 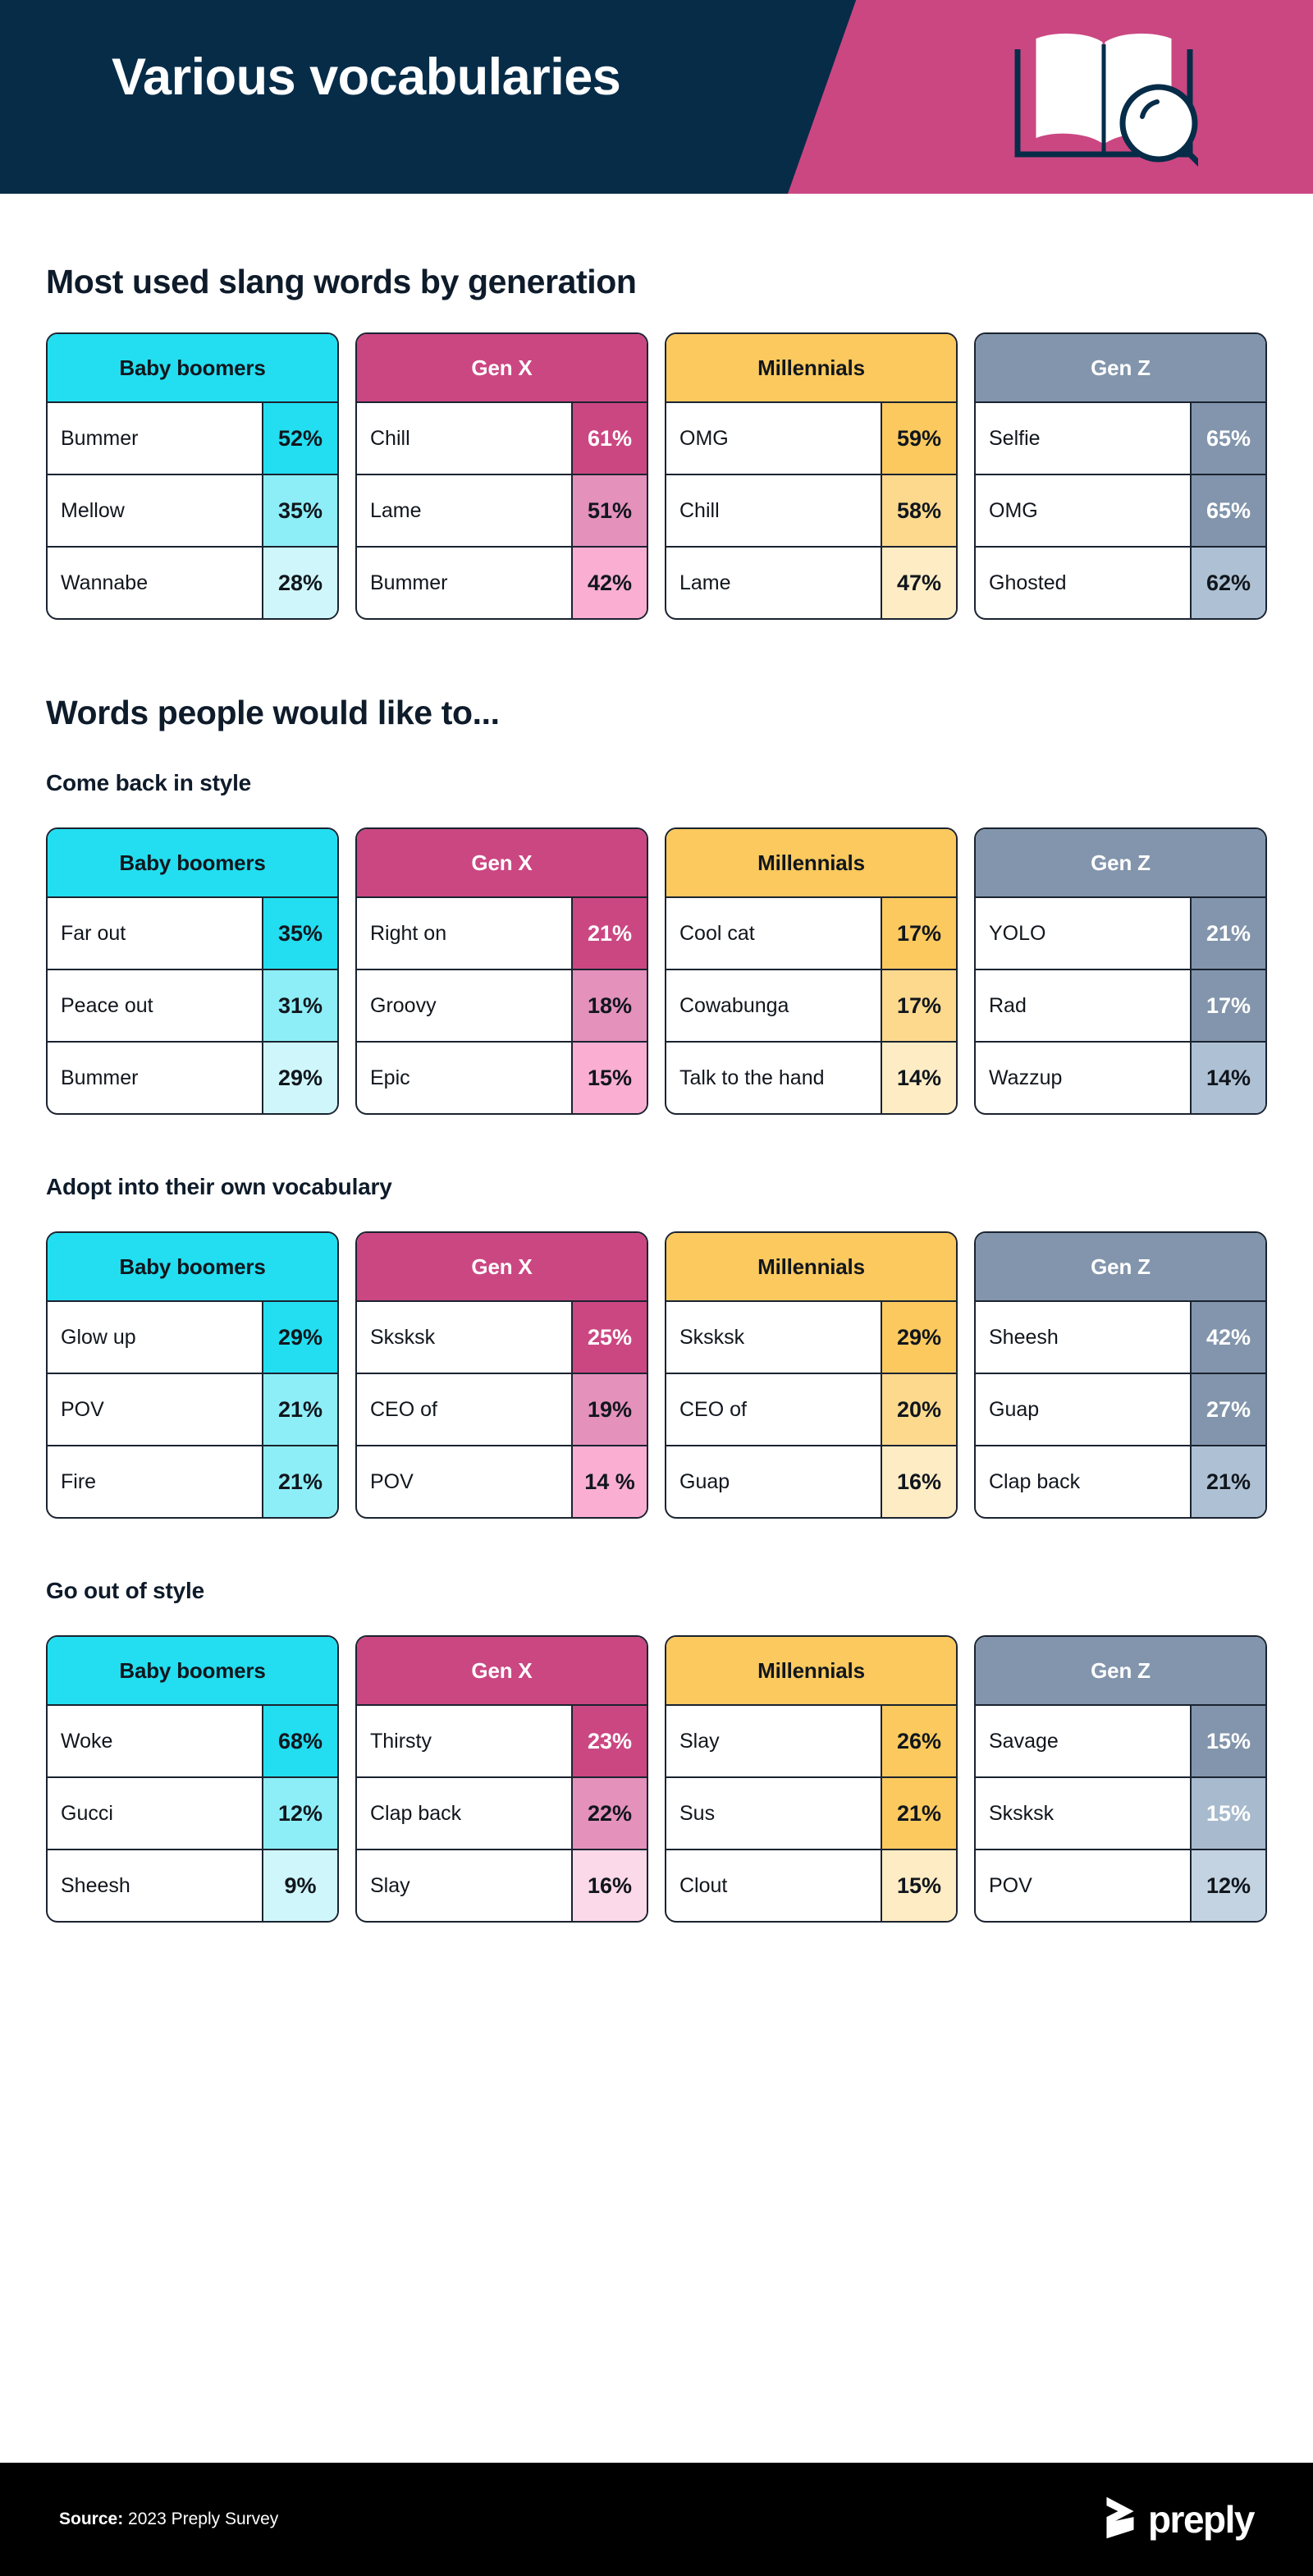 I want to click on percentage-value: 14%, so click(x=918, y=1078).